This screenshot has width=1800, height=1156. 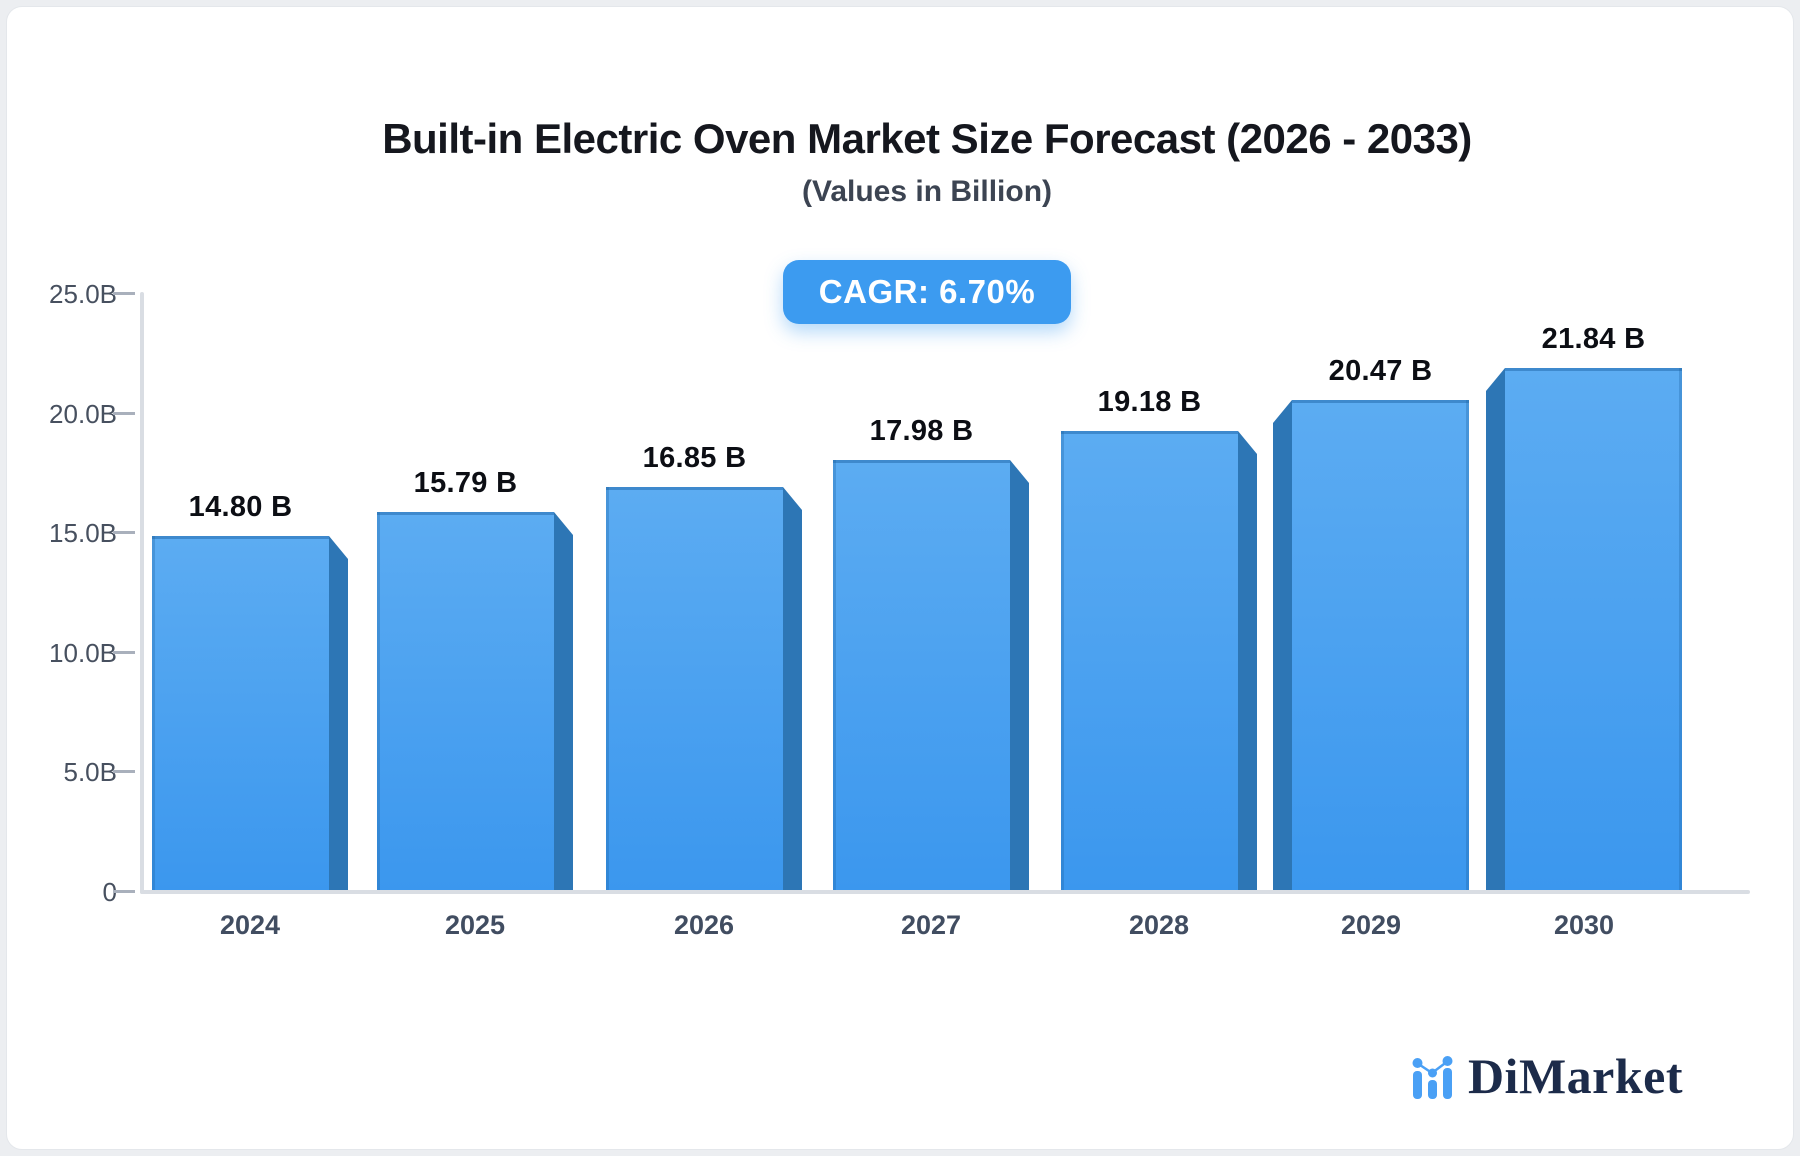 I want to click on bar-chart-logo-icon, so click(x=1432, y=1077).